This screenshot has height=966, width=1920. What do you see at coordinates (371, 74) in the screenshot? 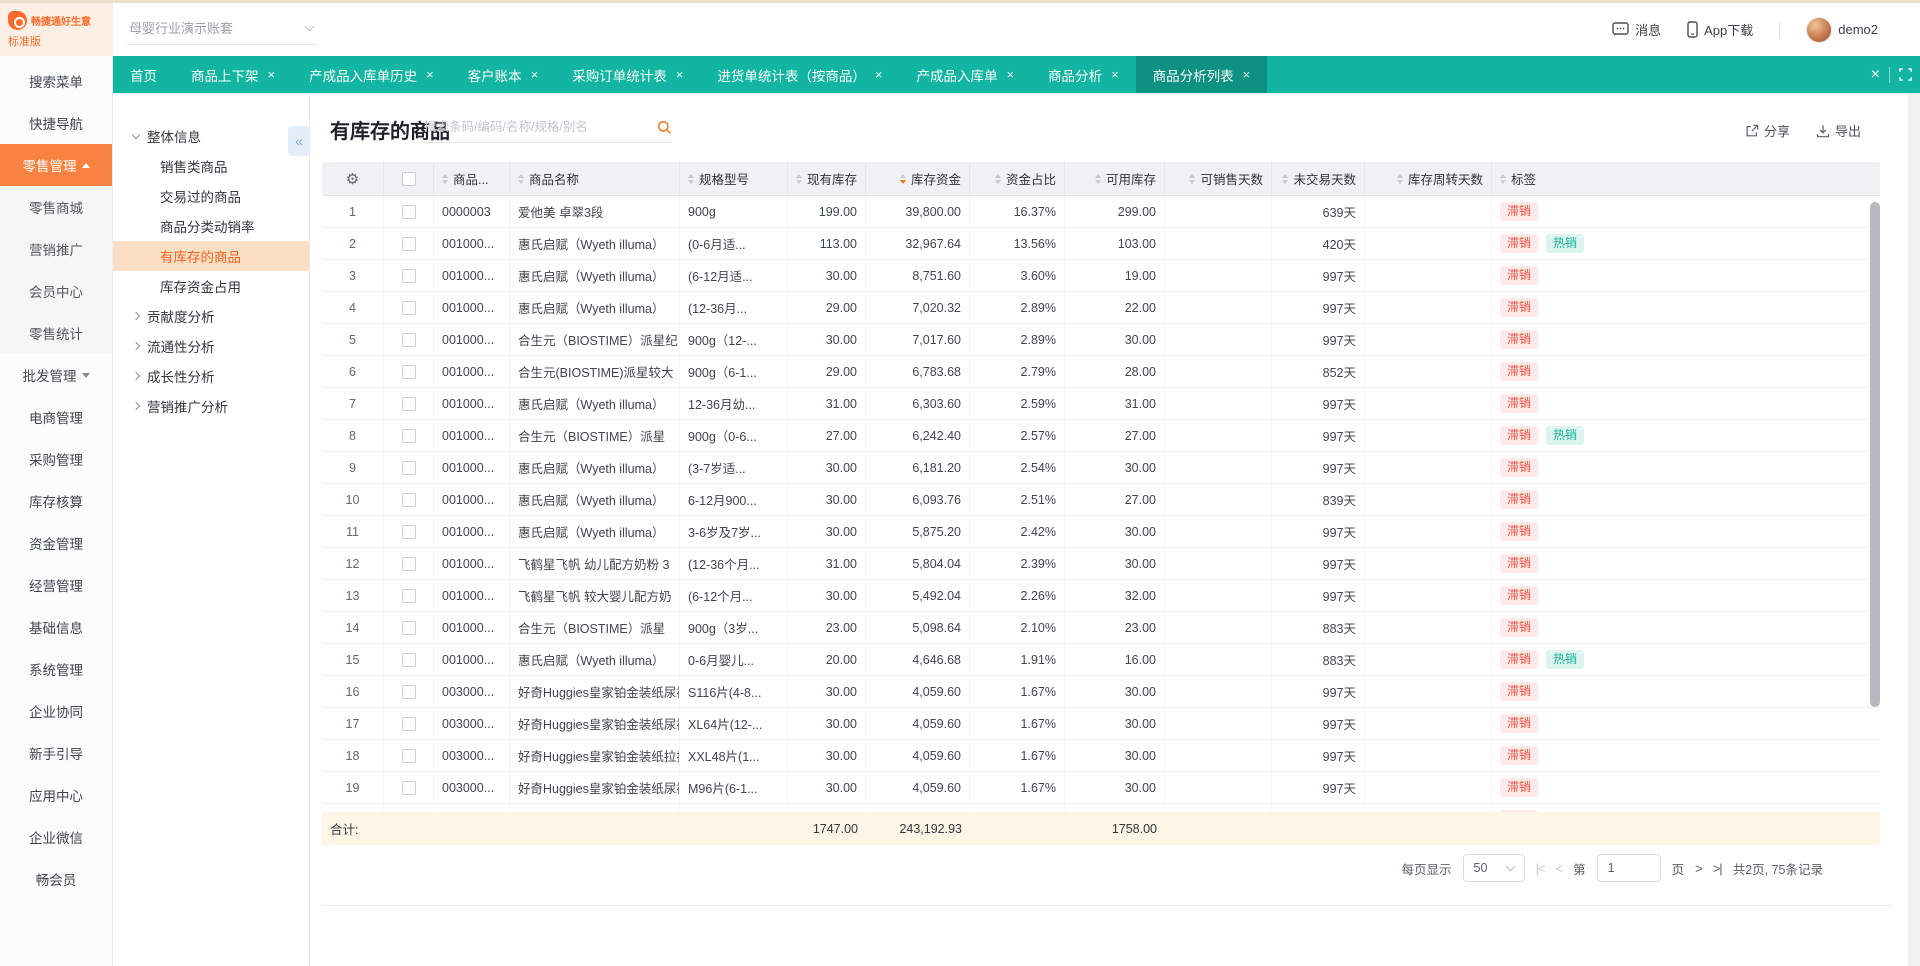
I see `tab-产成品入库单历史: 产成品入库单历史 ×` at bounding box center [371, 74].